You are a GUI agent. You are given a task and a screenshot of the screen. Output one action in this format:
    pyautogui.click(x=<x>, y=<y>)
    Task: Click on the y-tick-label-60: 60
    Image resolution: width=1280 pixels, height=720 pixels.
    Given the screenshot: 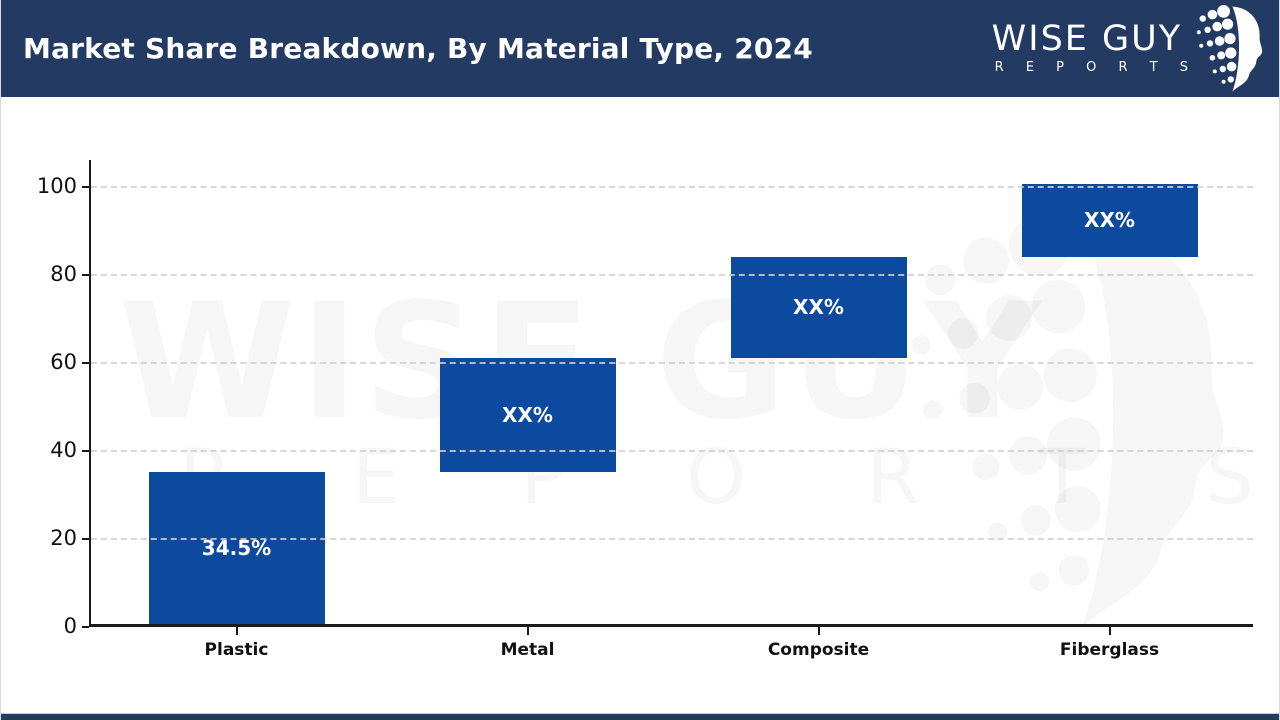 What is the action you would take?
    pyautogui.click(x=63, y=362)
    